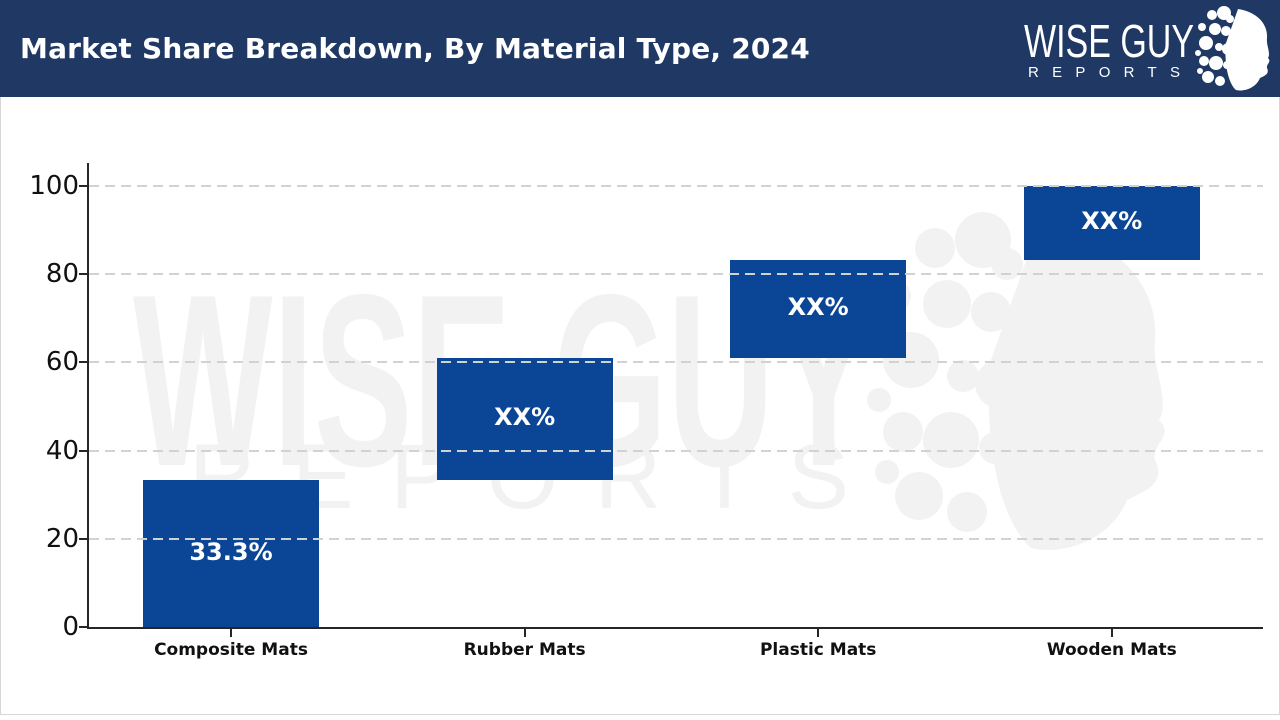  Describe the element at coordinates (525, 416) in the screenshot. I see `bar-label-rubber-mats: XX%` at that location.